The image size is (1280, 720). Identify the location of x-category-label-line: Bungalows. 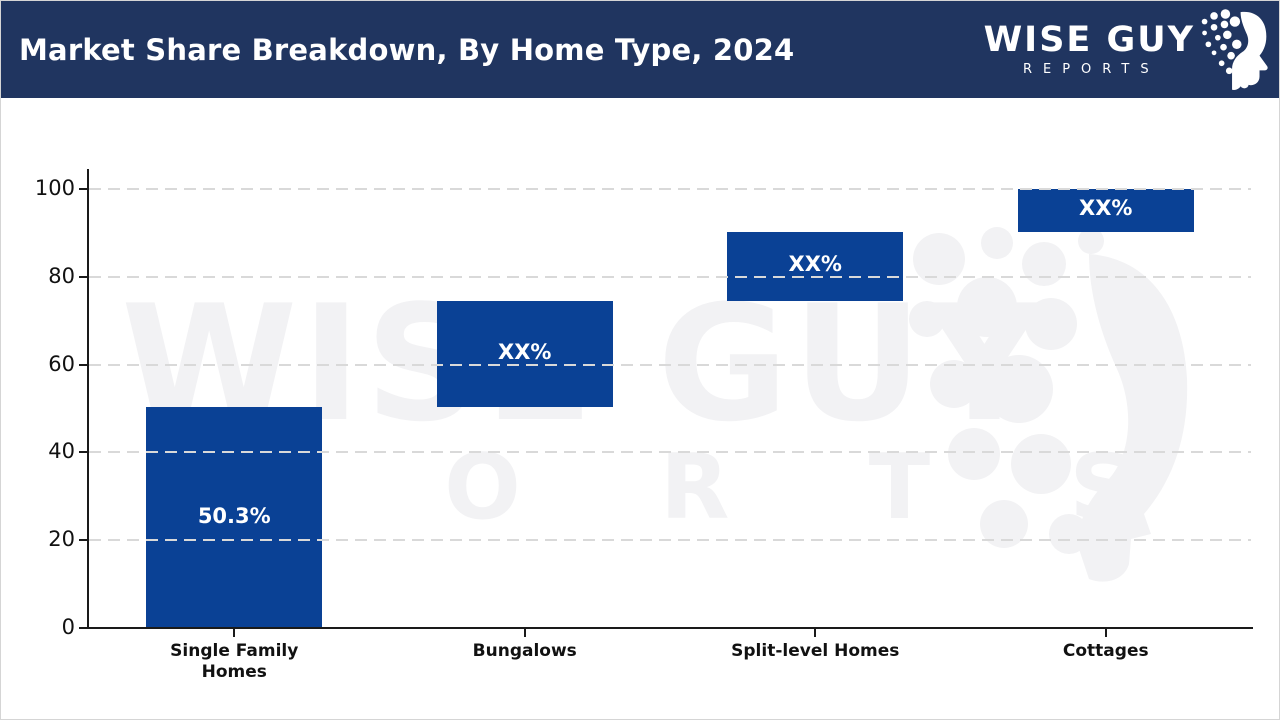
(524, 651).